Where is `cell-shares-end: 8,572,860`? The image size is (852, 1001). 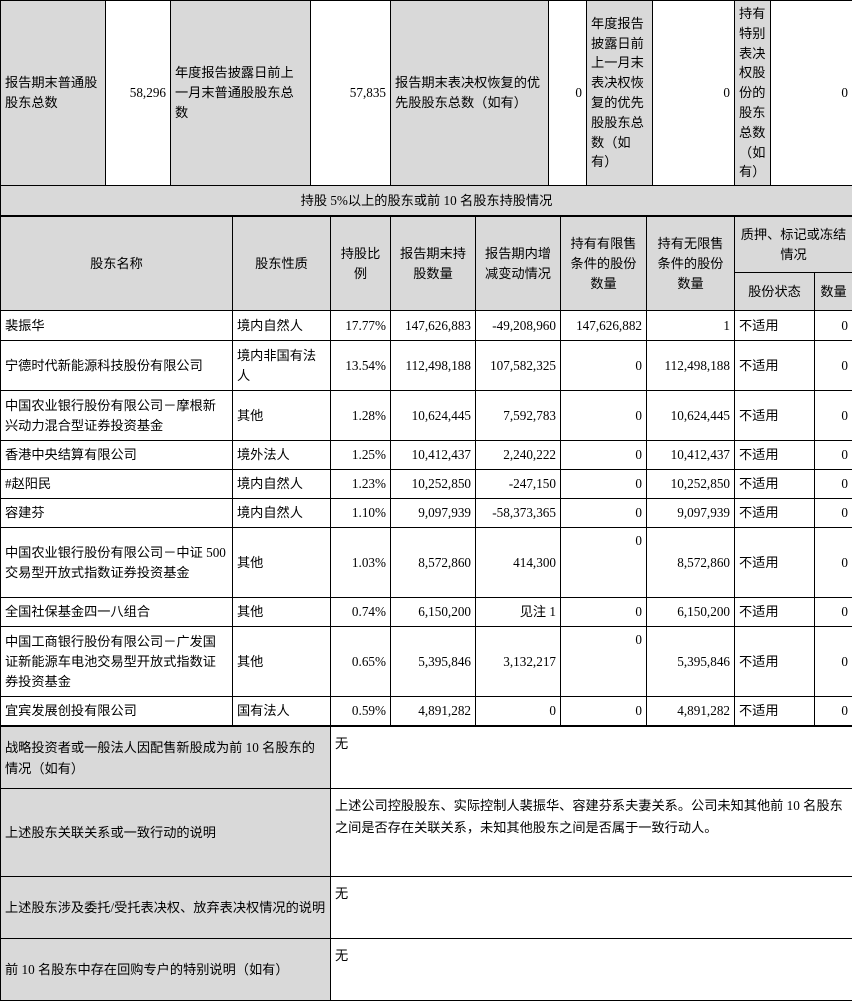 cell-shares-end: 8,572,860 is located at coordinates (433, 563).